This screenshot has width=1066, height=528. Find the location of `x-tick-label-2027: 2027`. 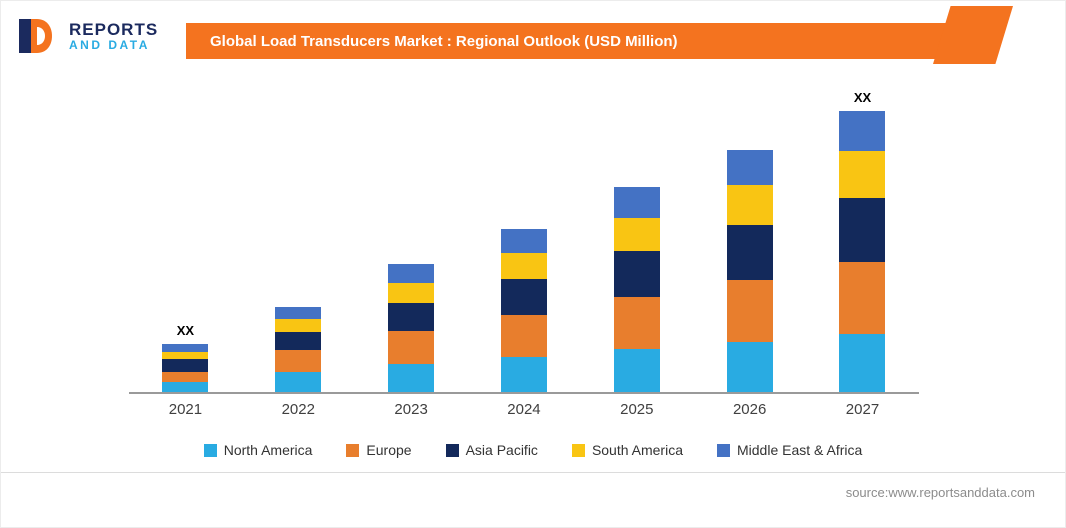

x-tick-label-2027: 2027 is located at coordinates (862, 409).